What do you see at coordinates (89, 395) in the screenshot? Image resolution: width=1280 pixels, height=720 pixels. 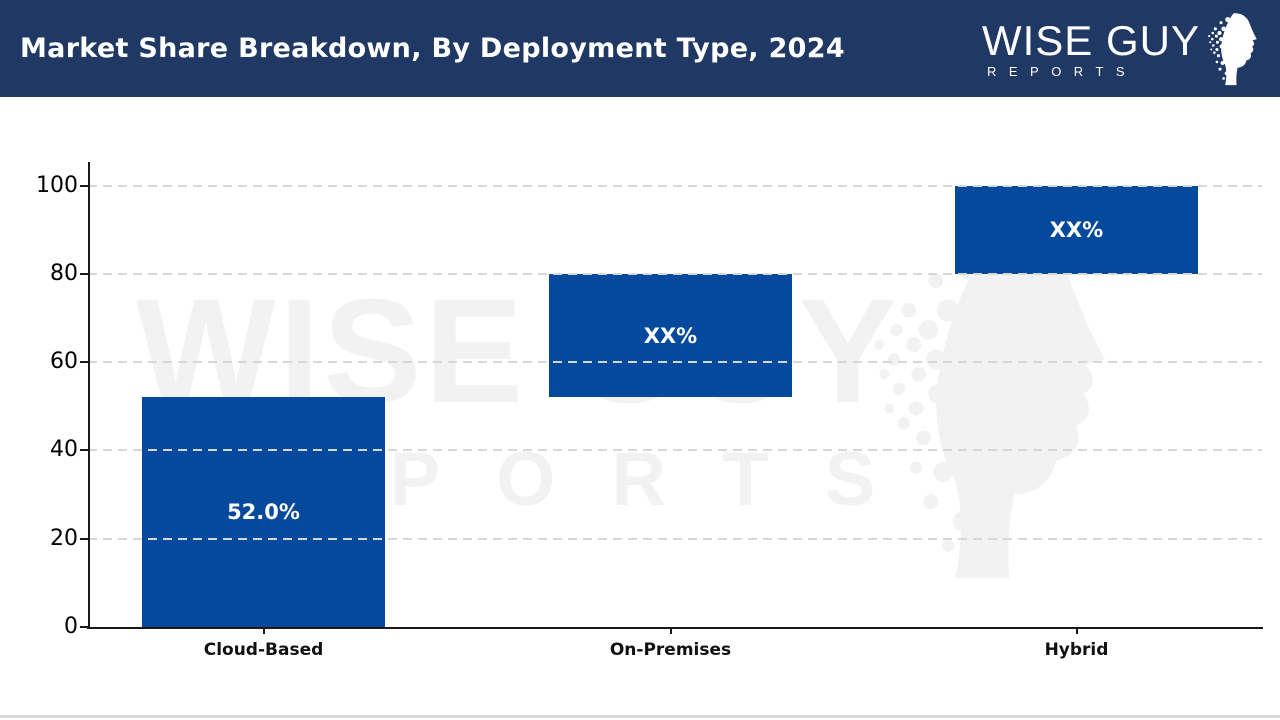 I see `y-axis-line` at bounding box center [89, 395].